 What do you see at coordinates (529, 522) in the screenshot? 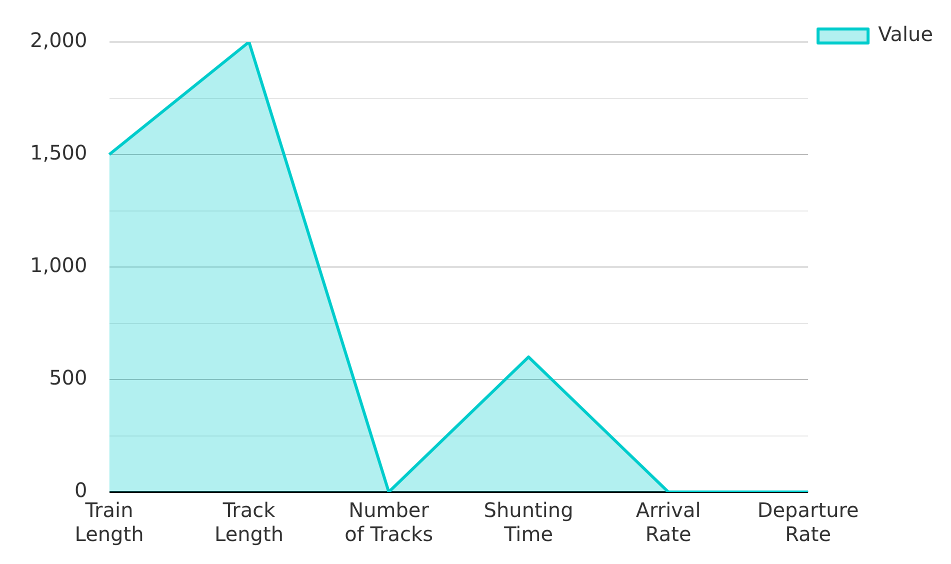
I see `x-tick-label: Shunting Time` at bounding box center [529, 522].